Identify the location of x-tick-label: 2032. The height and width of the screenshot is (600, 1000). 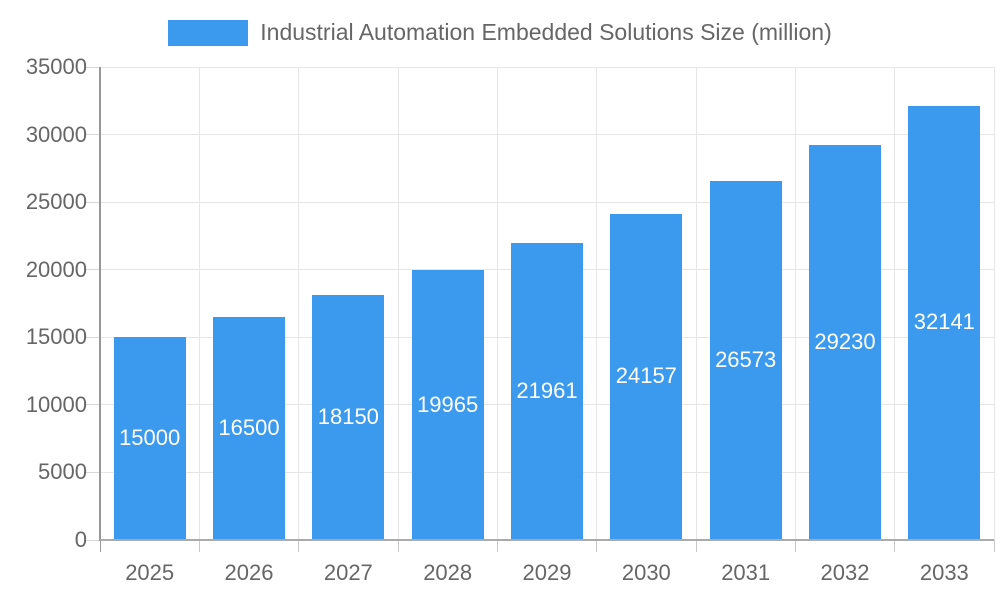
(845, 572).